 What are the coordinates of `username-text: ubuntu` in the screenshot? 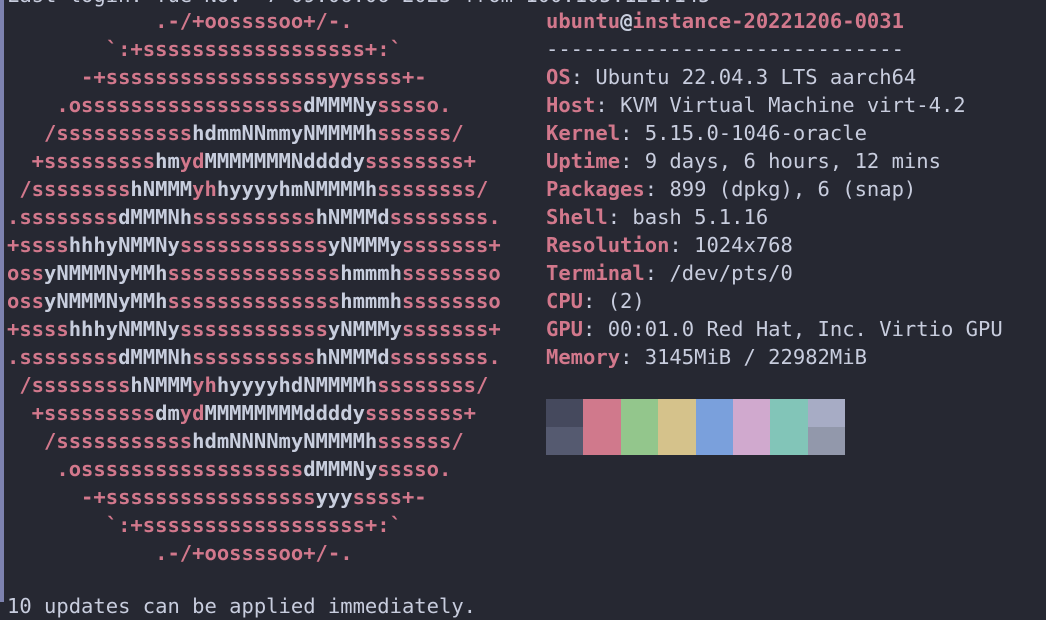 It's located at (583, 21).